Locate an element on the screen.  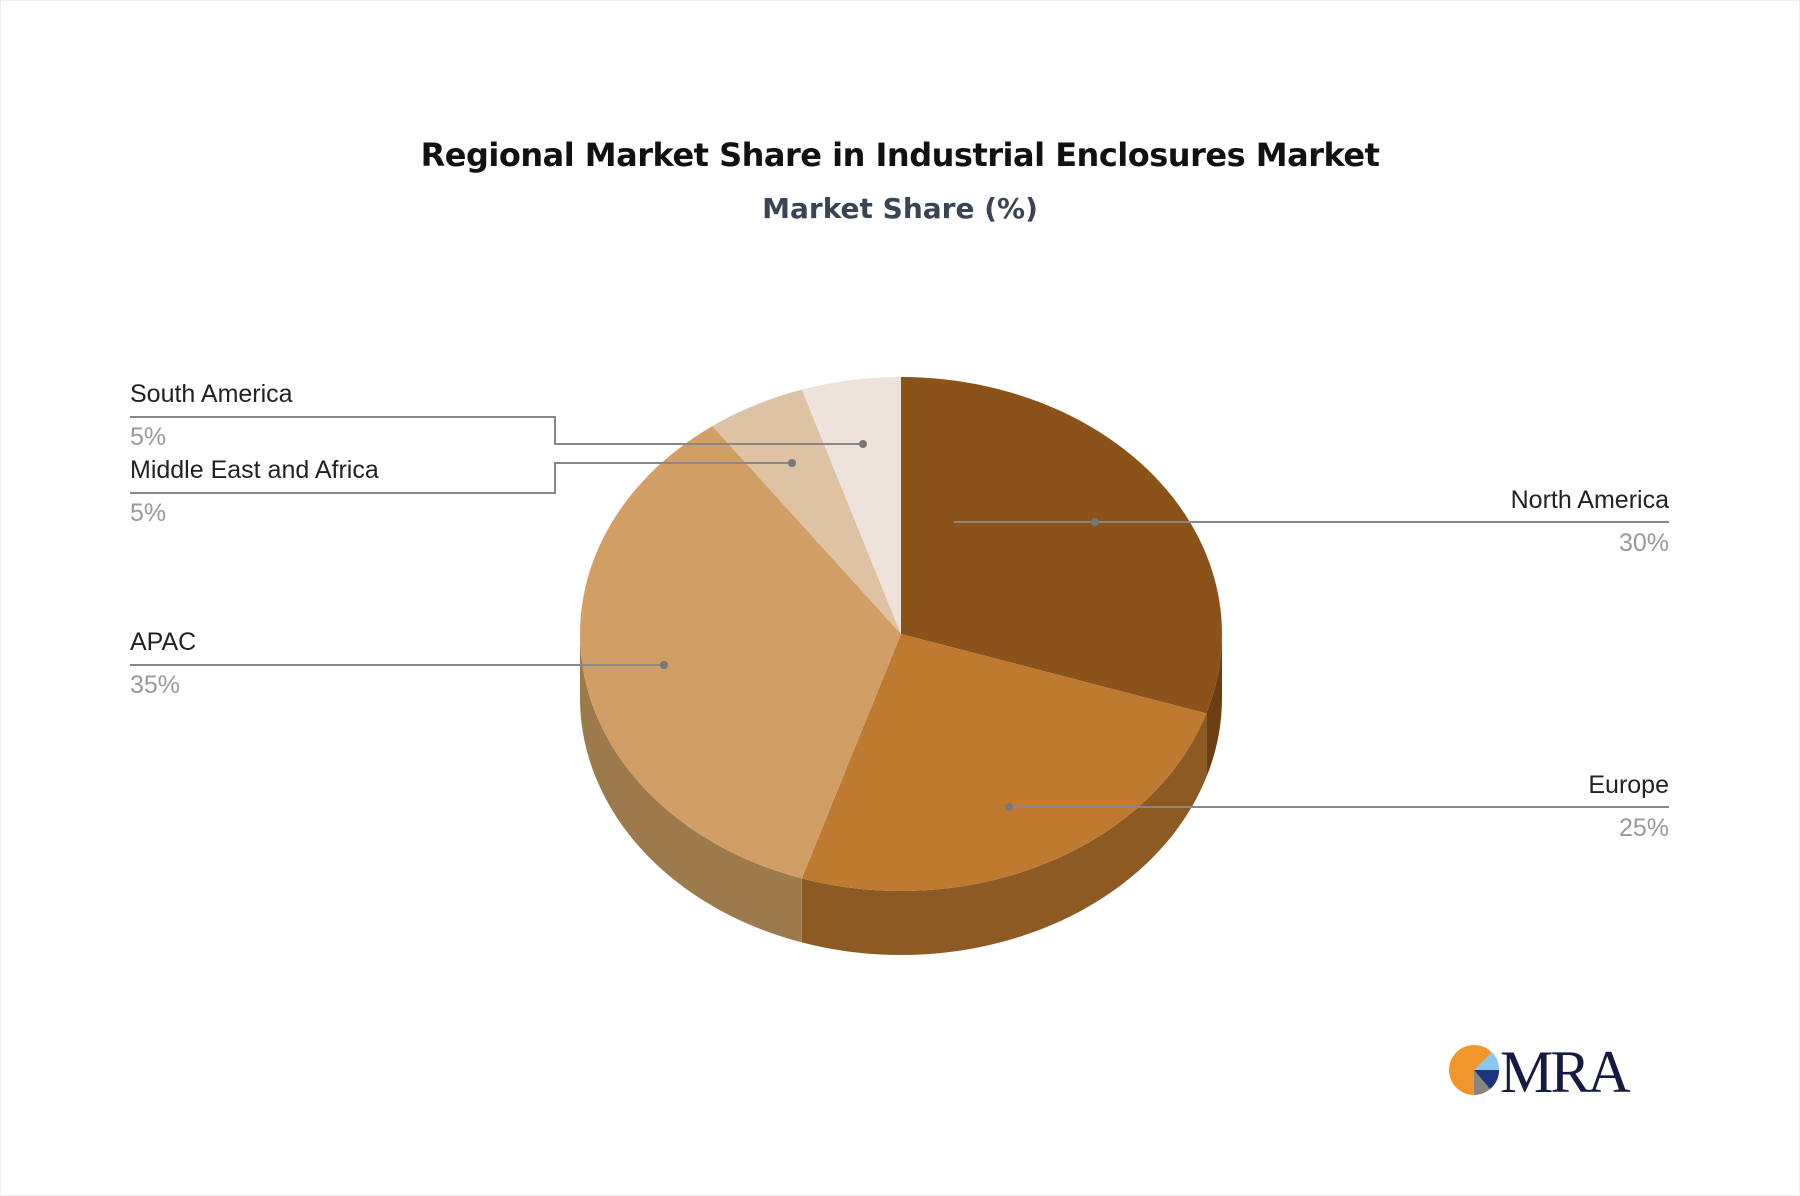
pie-slice-middle-east-and-africa is located at coordinates (806, 511).